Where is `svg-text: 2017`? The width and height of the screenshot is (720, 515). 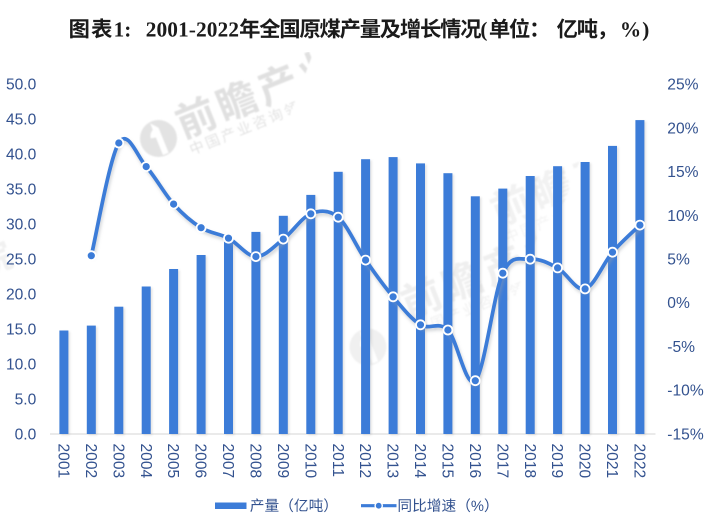 svg-text: 2017 is located at coordinates (501, 461).